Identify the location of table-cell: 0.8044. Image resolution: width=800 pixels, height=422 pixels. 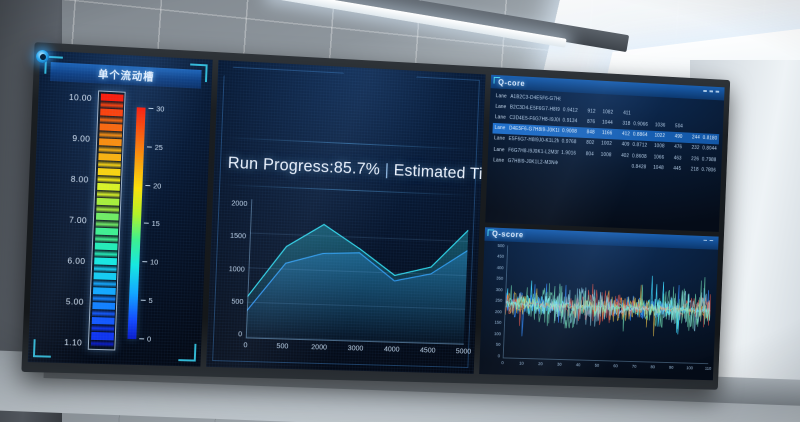
(709, 149).